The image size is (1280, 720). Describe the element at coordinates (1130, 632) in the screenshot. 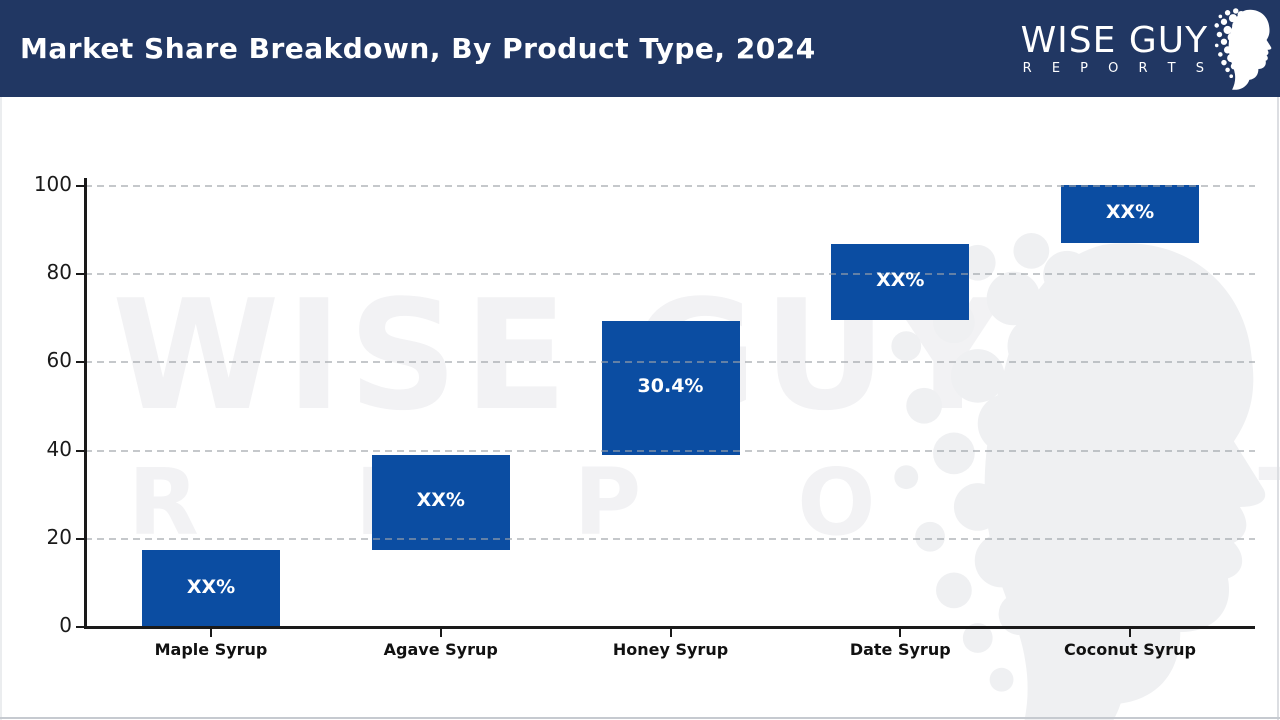

I see `x-tick-coconut-syrup` at that location.